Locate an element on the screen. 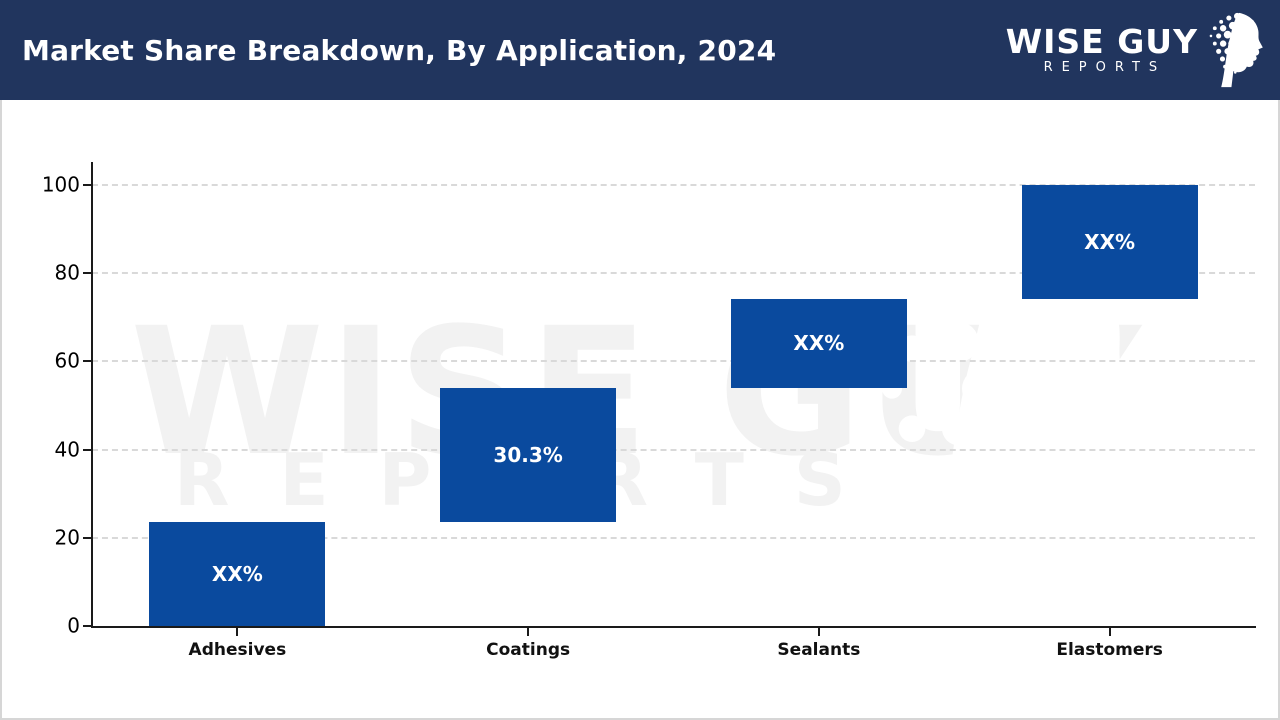 Image resolution: width=1280 pixels, height=720 pixels. bar-elastomers: XX% is located at coordinates (1109, 242).